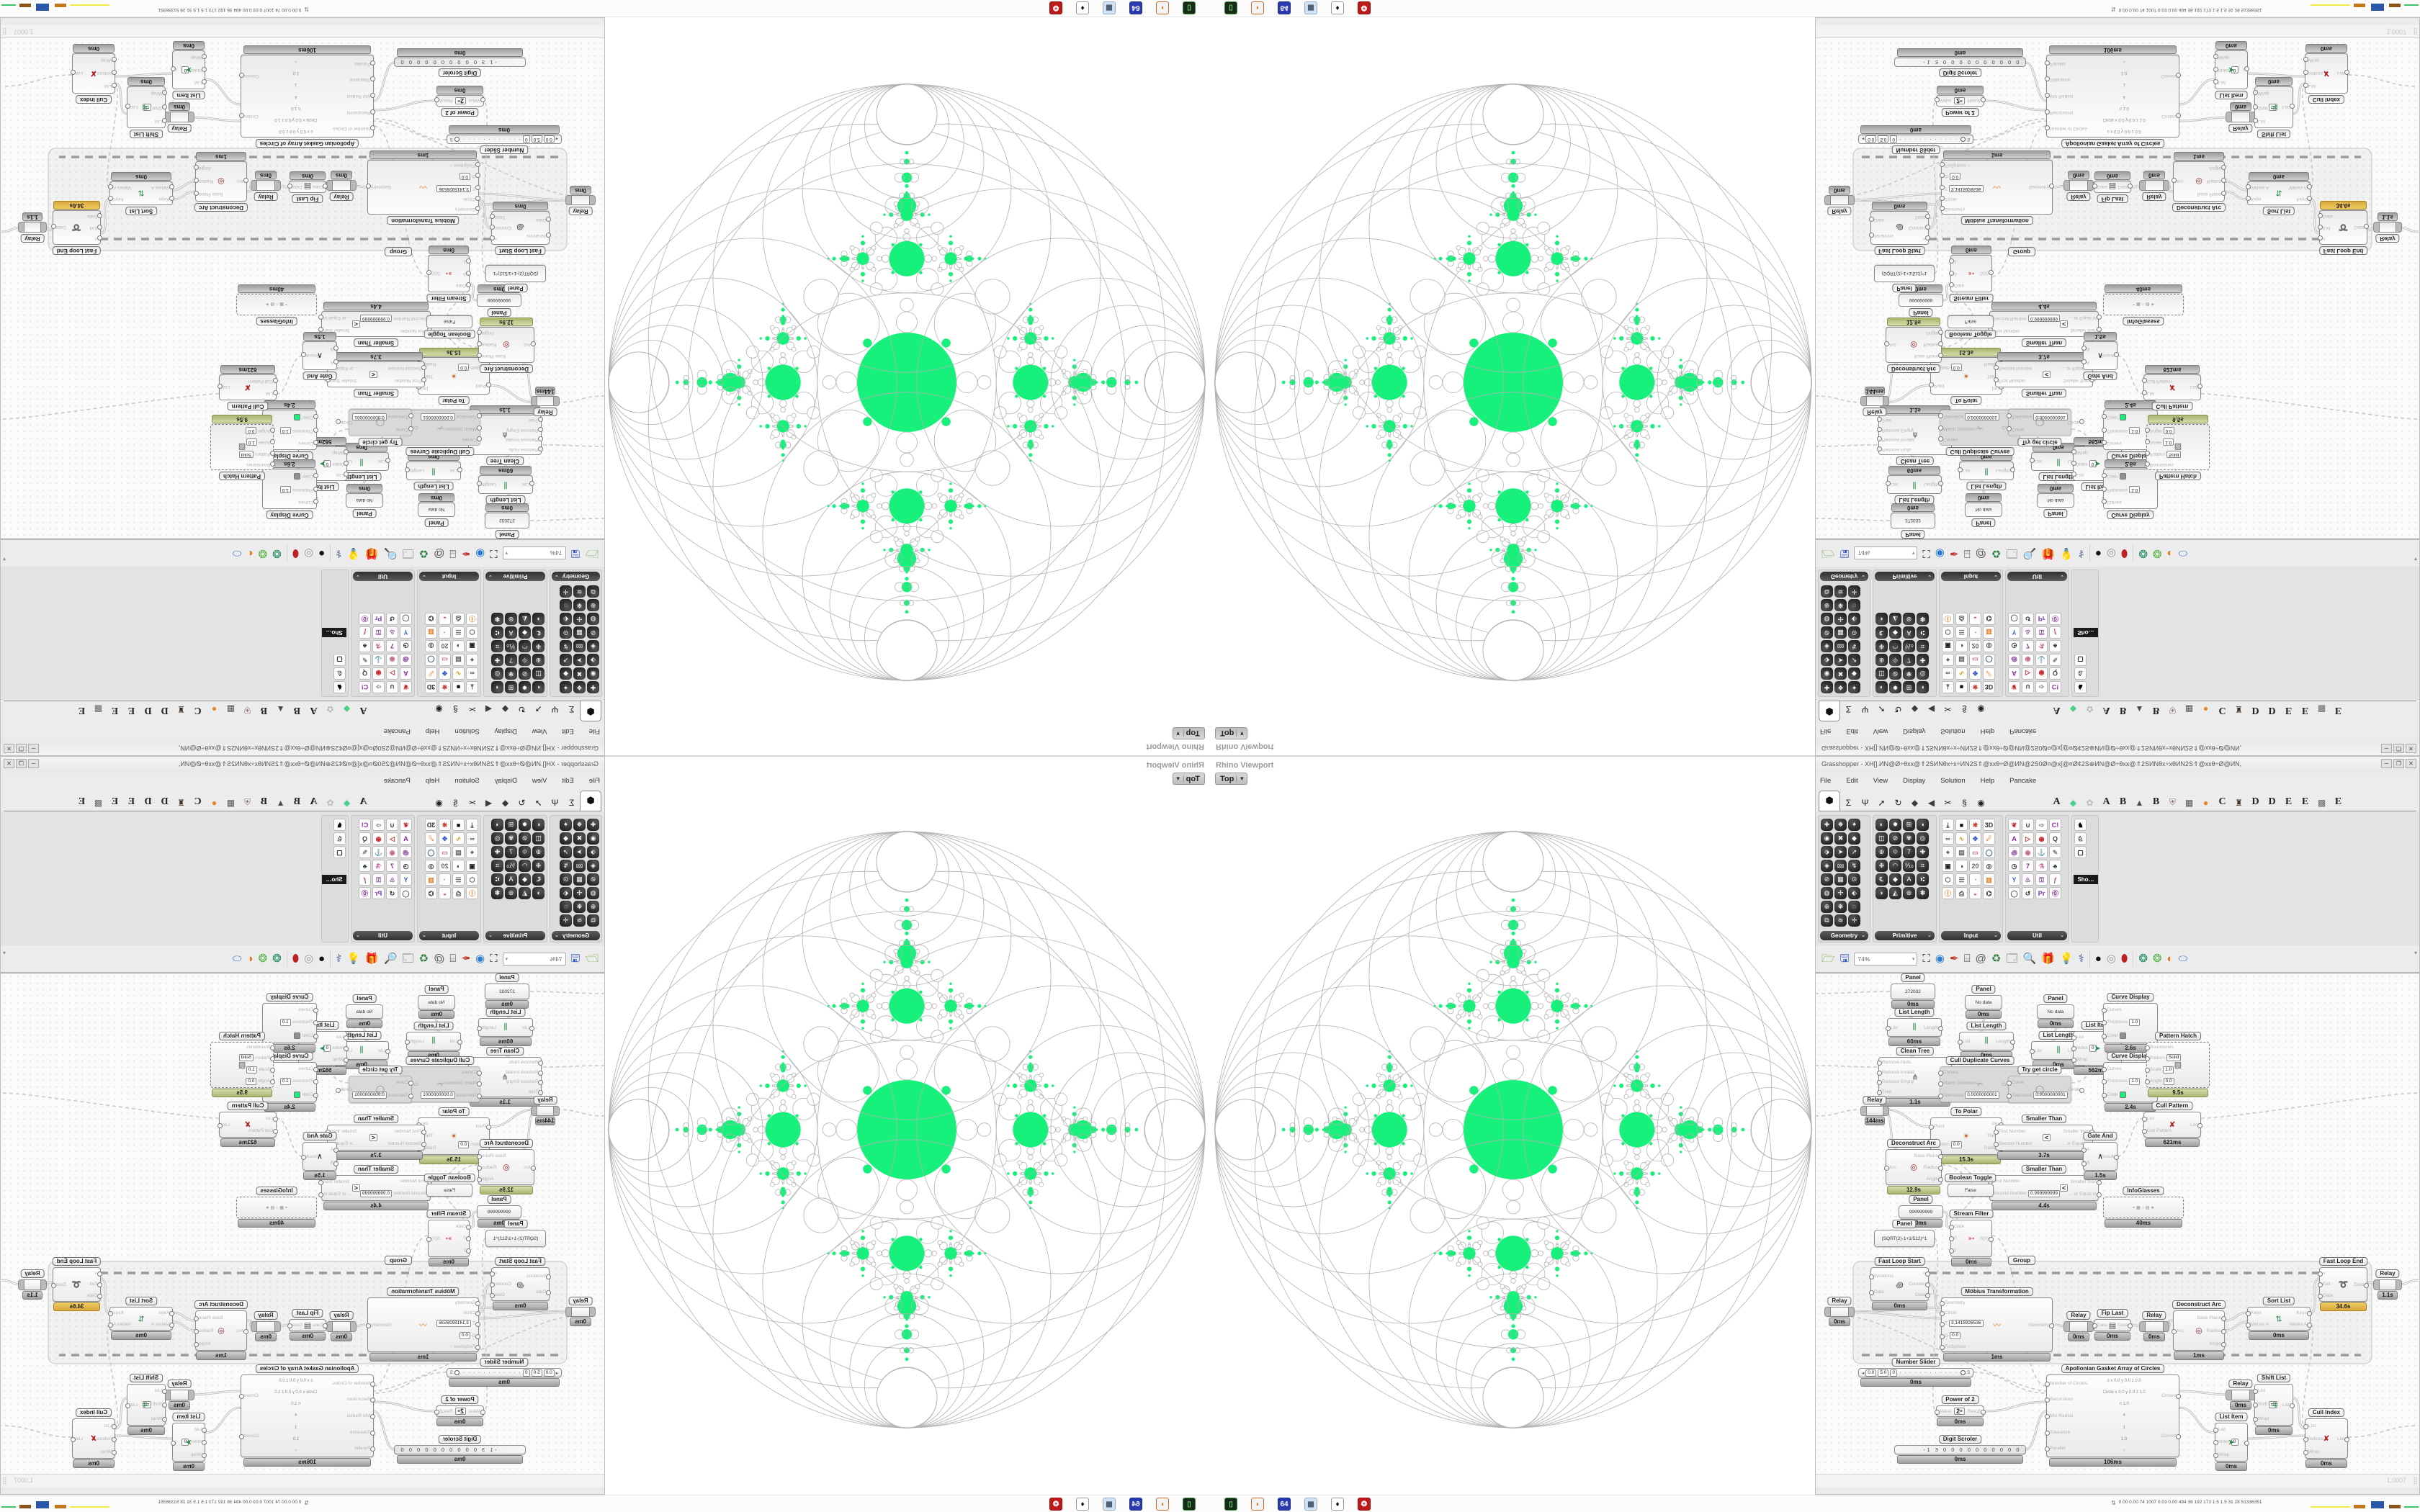 This screenshot has height=1512, width=2420. Describe the element at coordinates (2232, 1442) in the screenshot. I see `node-list-item-2: List Item List Index 0 Wrap i ➤ 0ms` at that location.